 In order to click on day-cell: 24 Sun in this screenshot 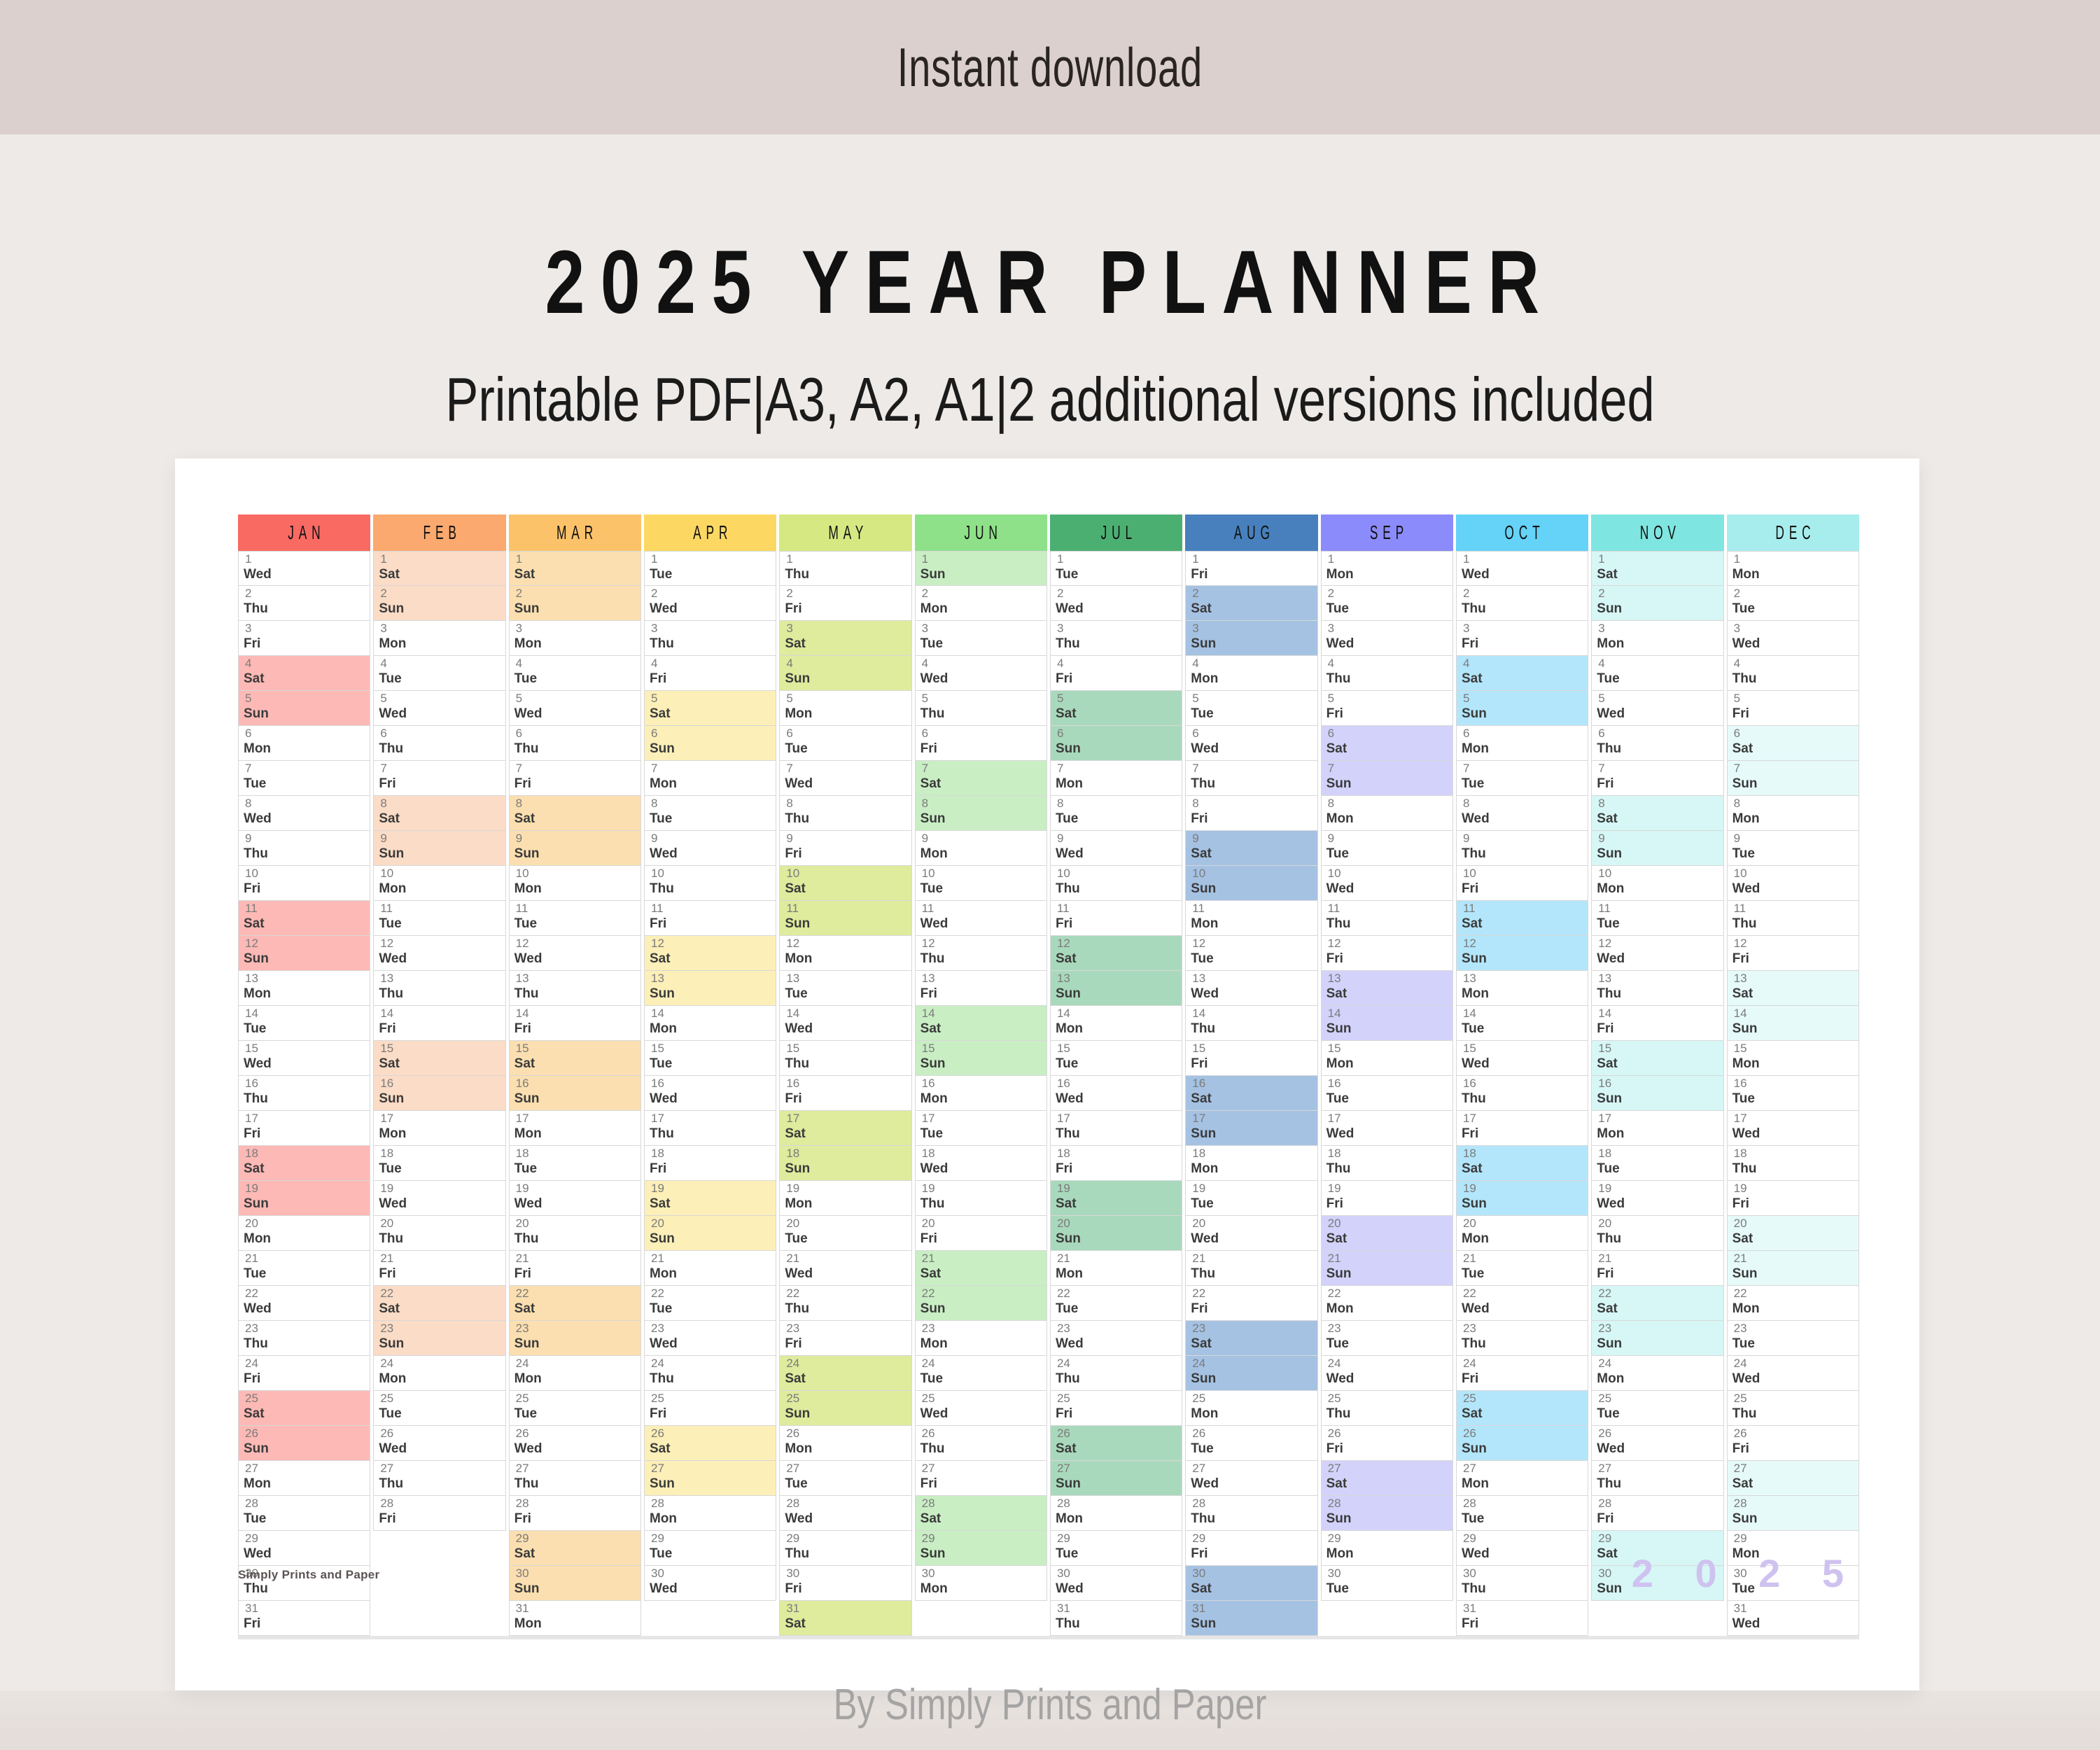, I will do `click(1251, 1373)`.